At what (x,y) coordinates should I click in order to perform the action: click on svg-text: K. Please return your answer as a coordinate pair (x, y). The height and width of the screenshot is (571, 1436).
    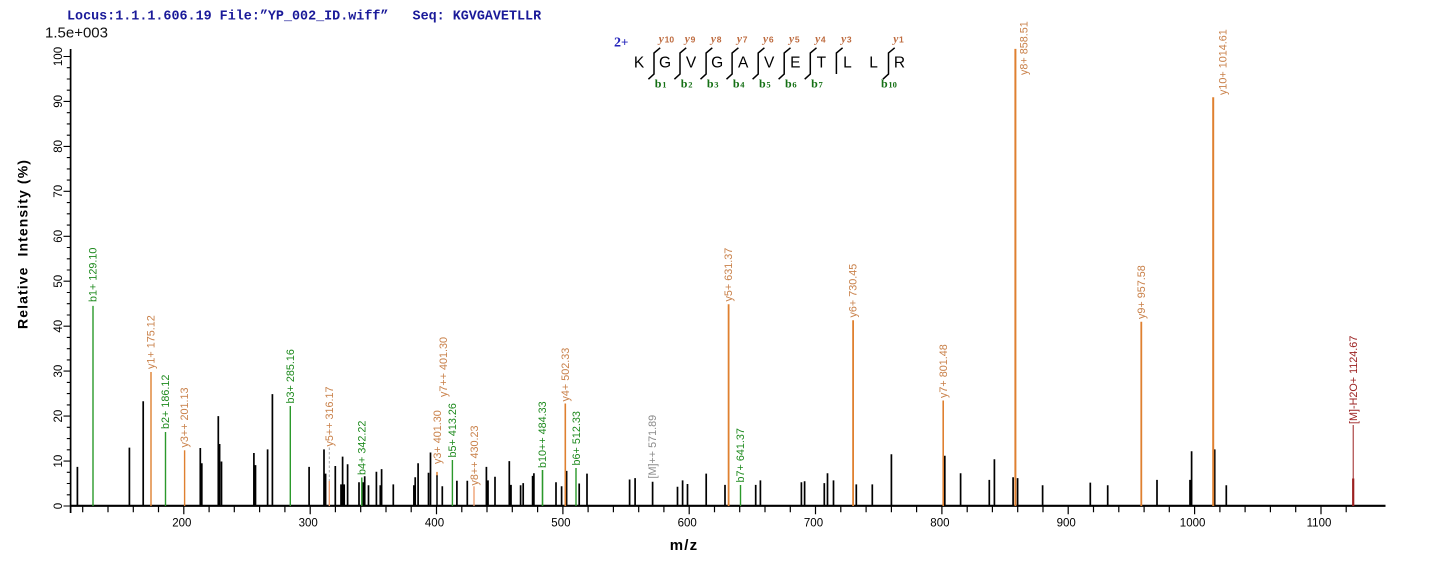
    Looking at the image, I should click on (639, 63).